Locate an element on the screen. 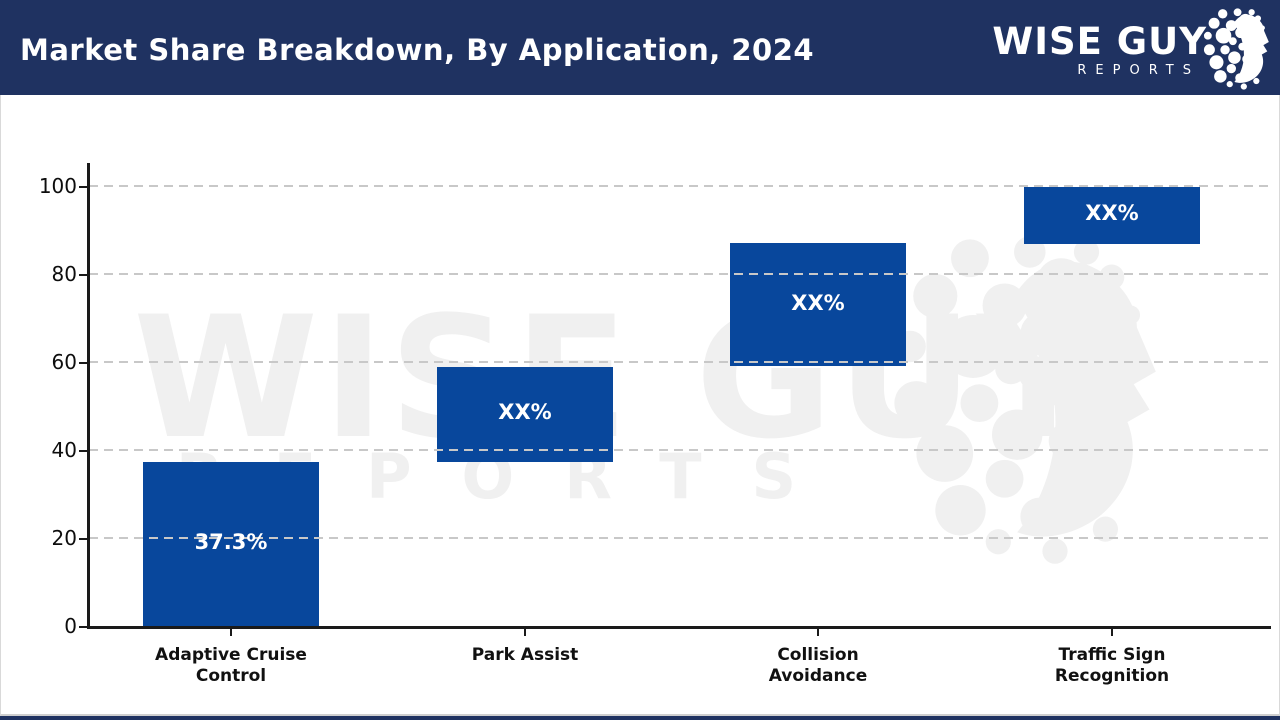 Image resolution: width=1280 pixels, height=720 pixels. x-category-label: Collision Avoidance is located at coordinates (818, 666).